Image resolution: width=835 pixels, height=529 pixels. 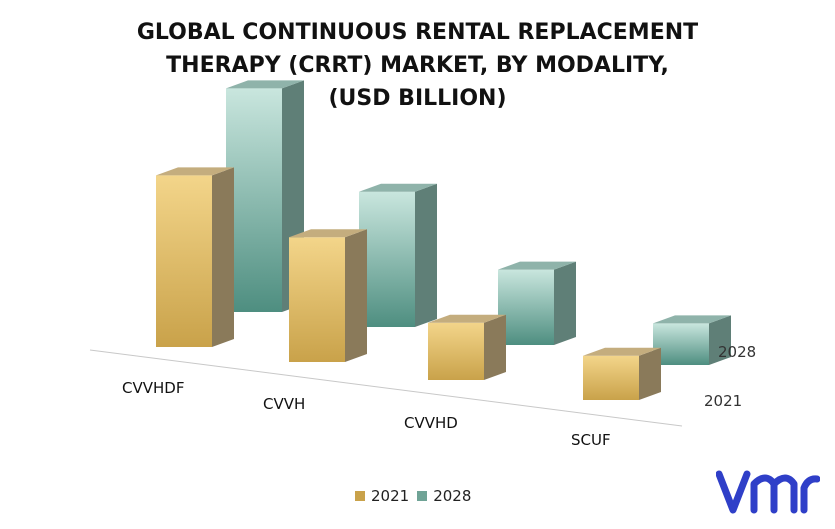 I want to click on bar-2028-cvvhd-top, so click(x=537, y=265).